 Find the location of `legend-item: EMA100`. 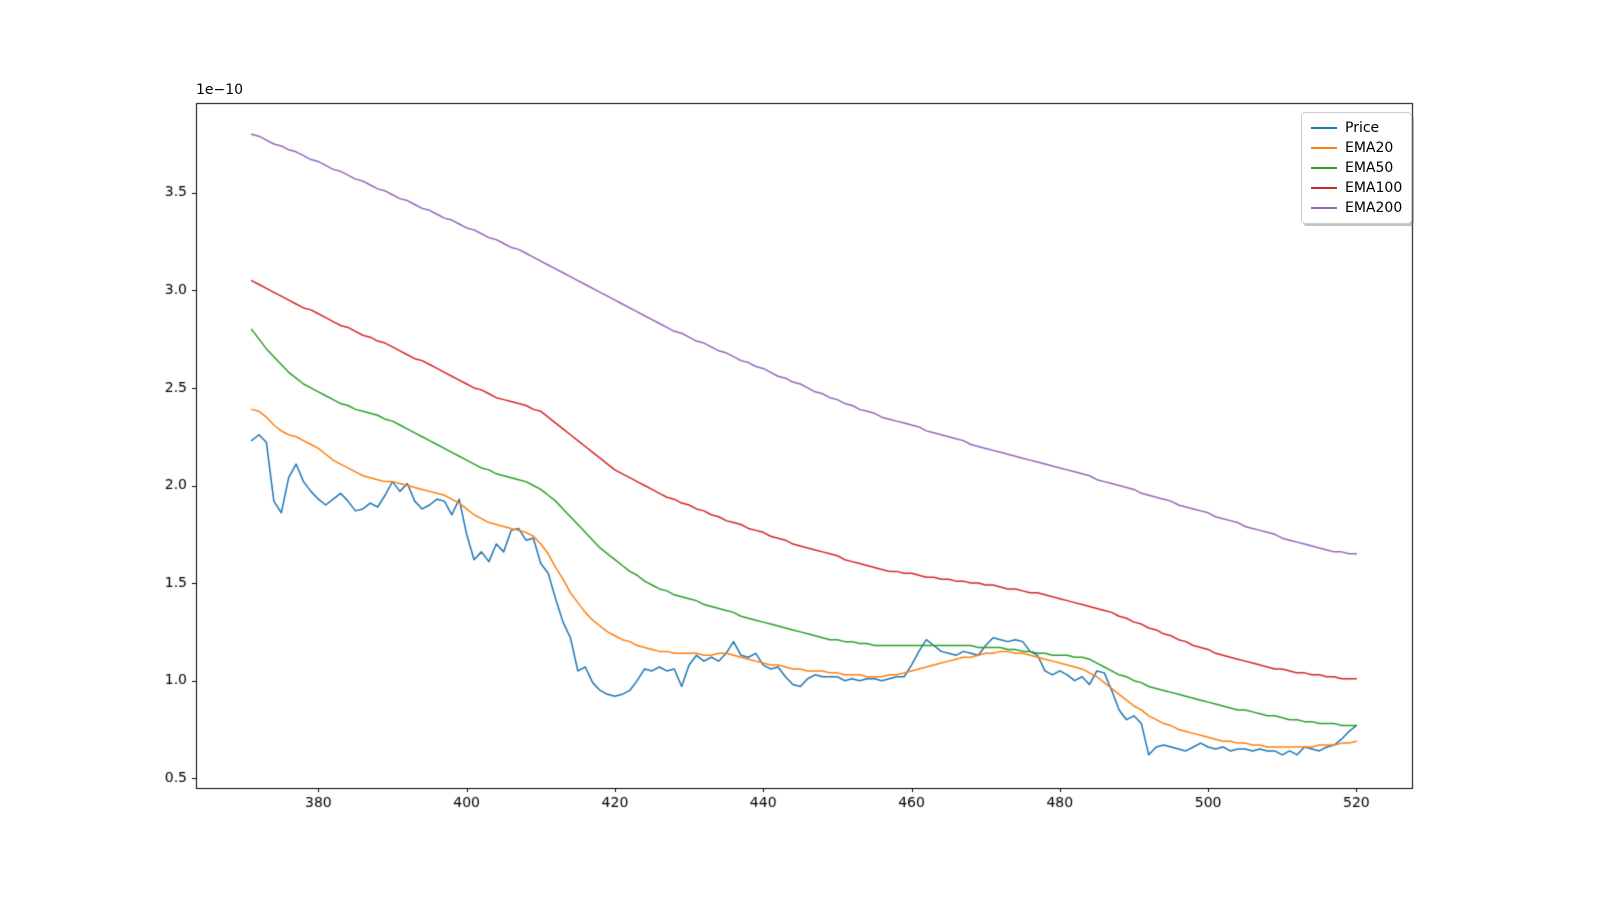

legend-item: EMA100 is located at coordinates (1356, 188).